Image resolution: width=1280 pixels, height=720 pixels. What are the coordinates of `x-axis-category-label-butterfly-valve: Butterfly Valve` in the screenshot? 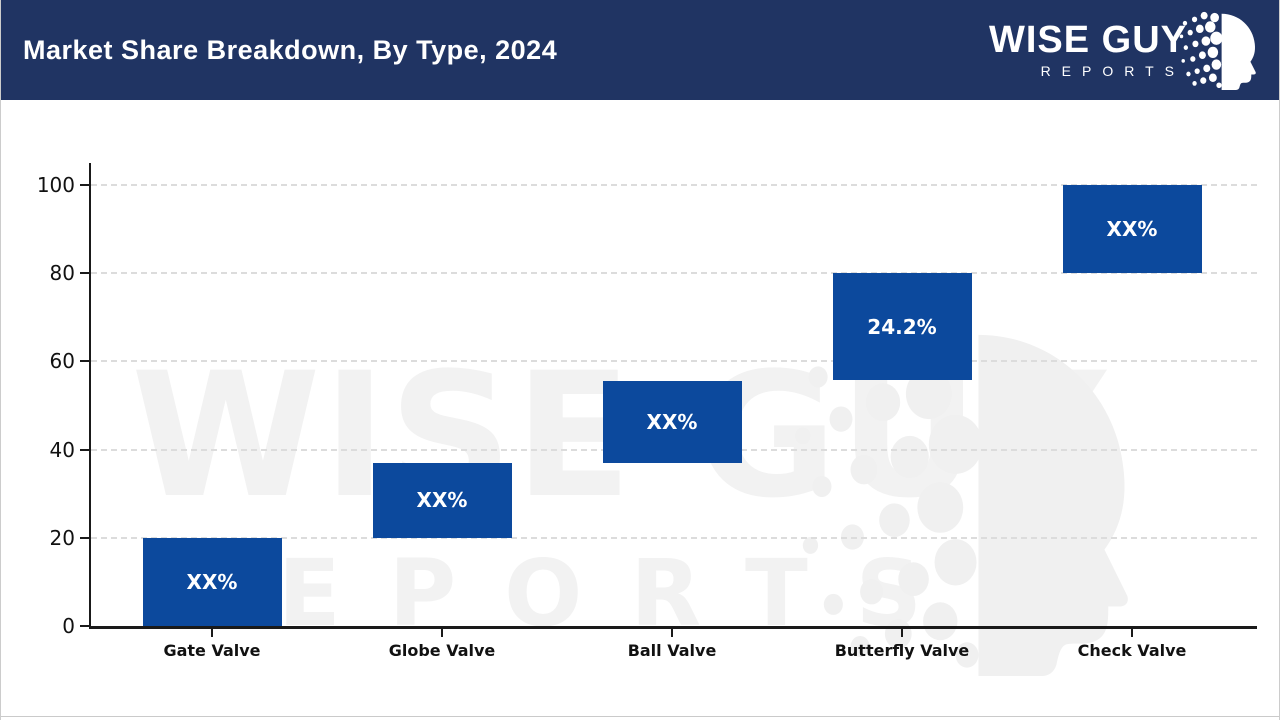 It's located at (902, 650).